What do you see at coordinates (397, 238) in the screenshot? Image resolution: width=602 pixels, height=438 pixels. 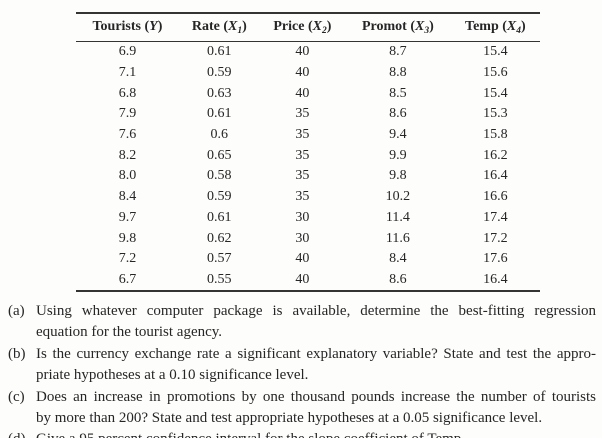 I see `table-cell: 11.6` at bounding box center [397, 238].